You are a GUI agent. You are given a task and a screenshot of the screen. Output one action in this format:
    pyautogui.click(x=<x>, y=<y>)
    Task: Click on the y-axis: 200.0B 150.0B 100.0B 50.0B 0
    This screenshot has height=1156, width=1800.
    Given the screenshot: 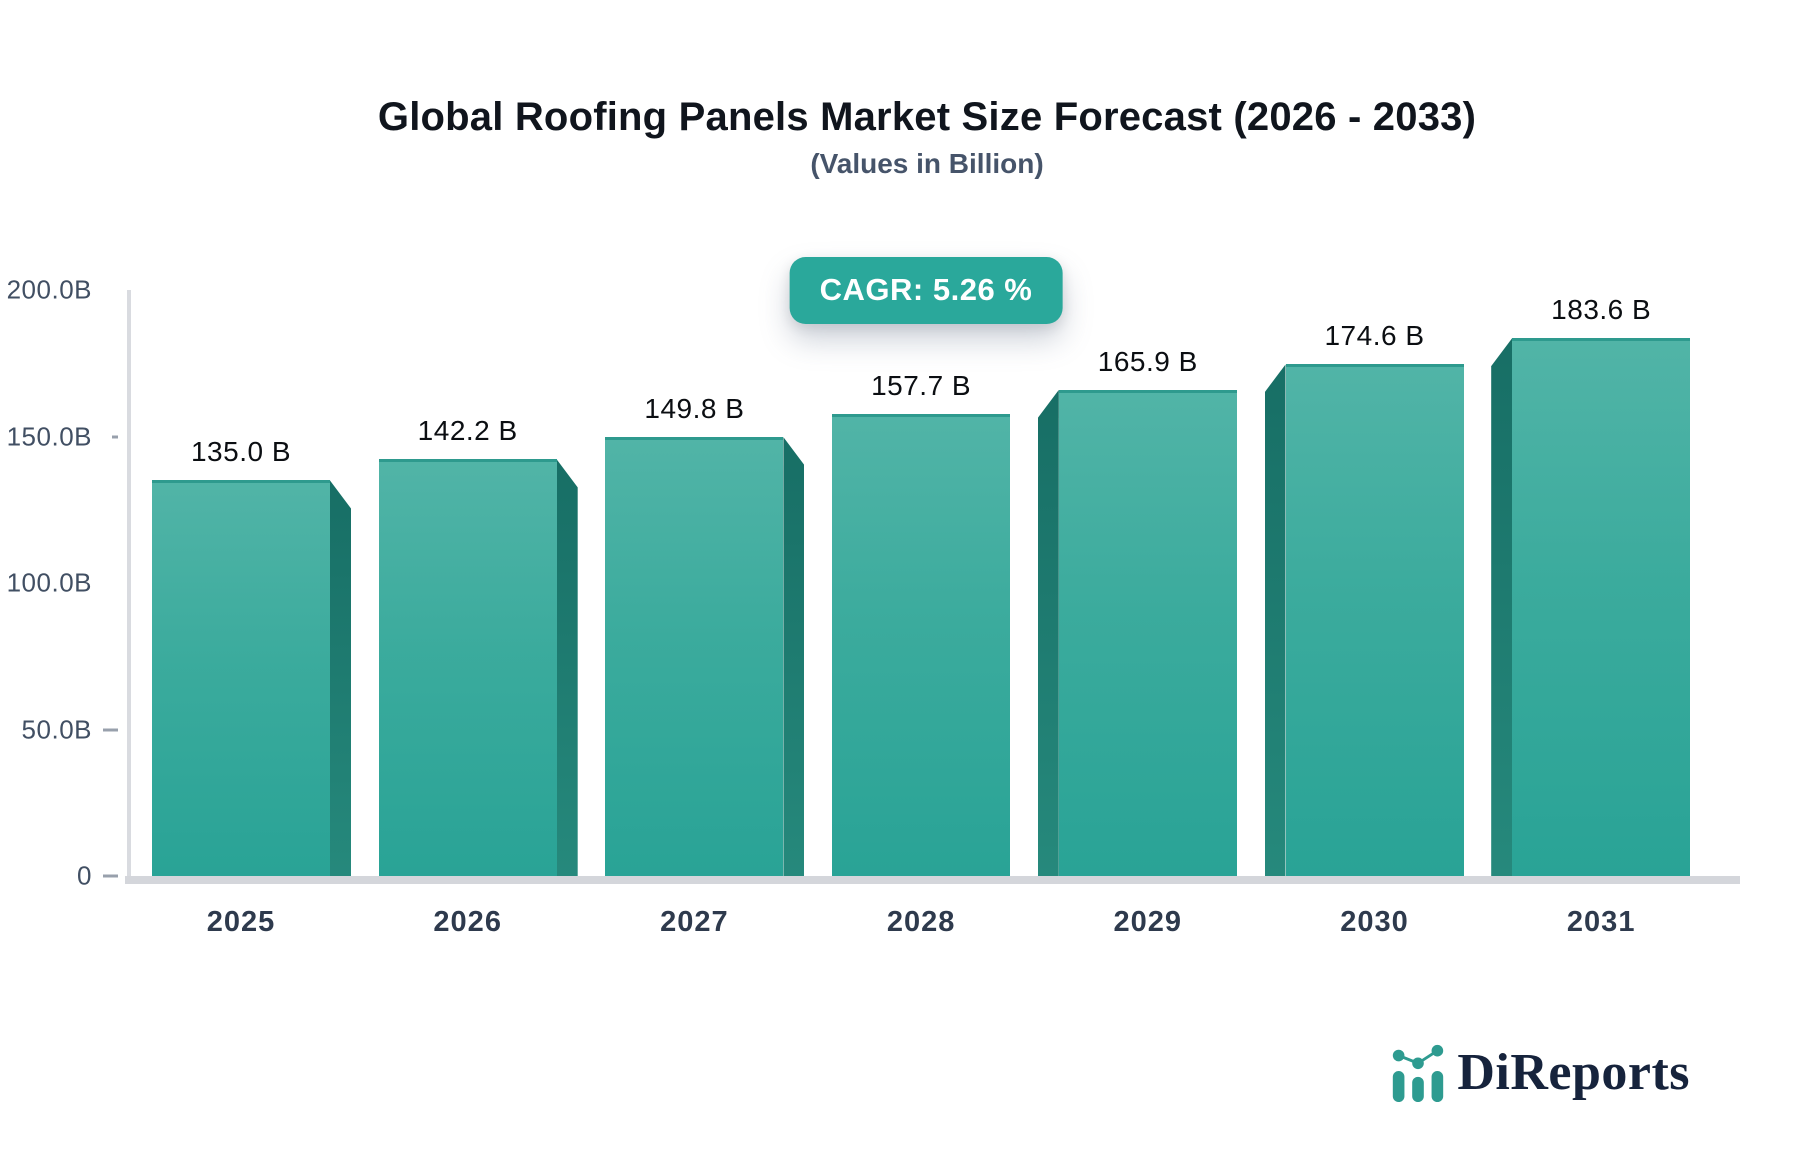 What is the action you would take?
    pyautogui.click(x=59, y=583)
    